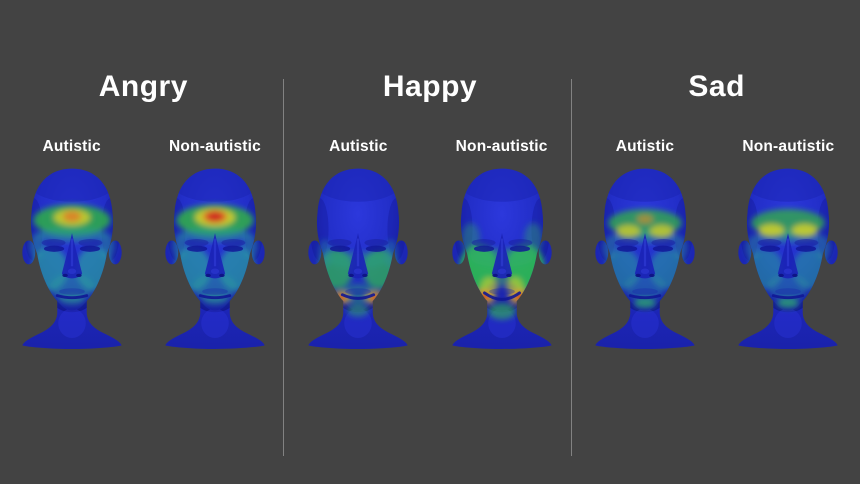  Describe the element at coordinates (502, 257) in the screenshot. I see `face-heatmap-happy-nonautistic` at that location.